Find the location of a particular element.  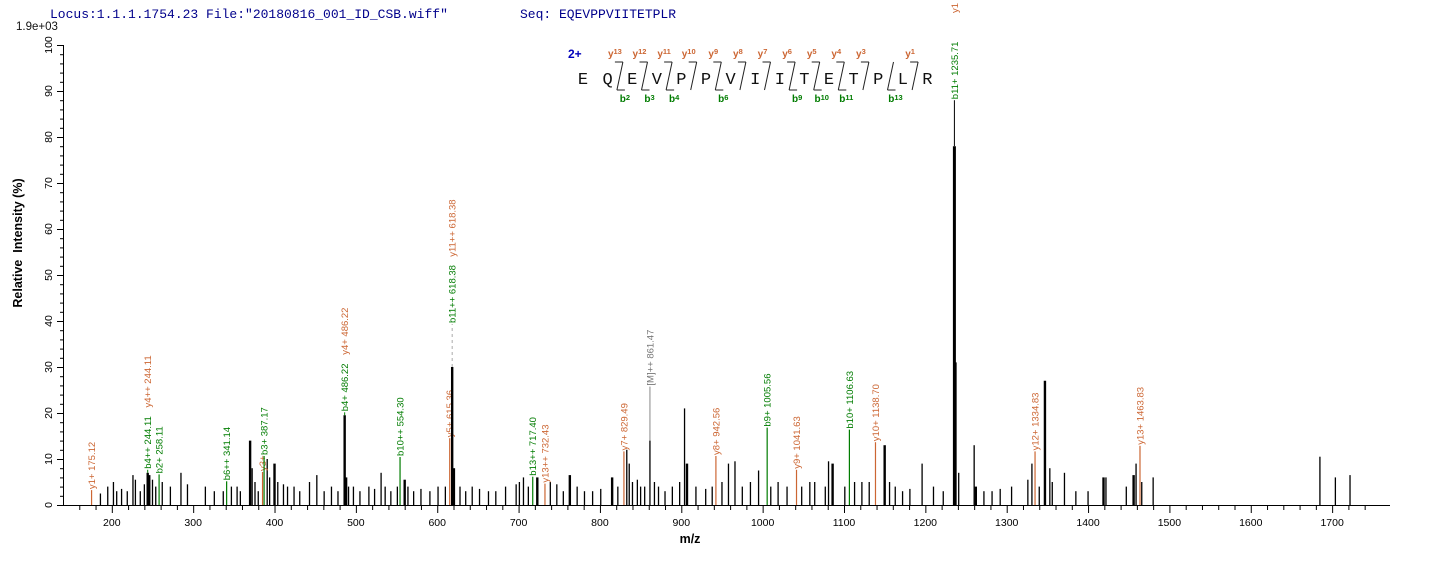

peak-label: y7+ 829.49 is located at coordinates (624, 426).